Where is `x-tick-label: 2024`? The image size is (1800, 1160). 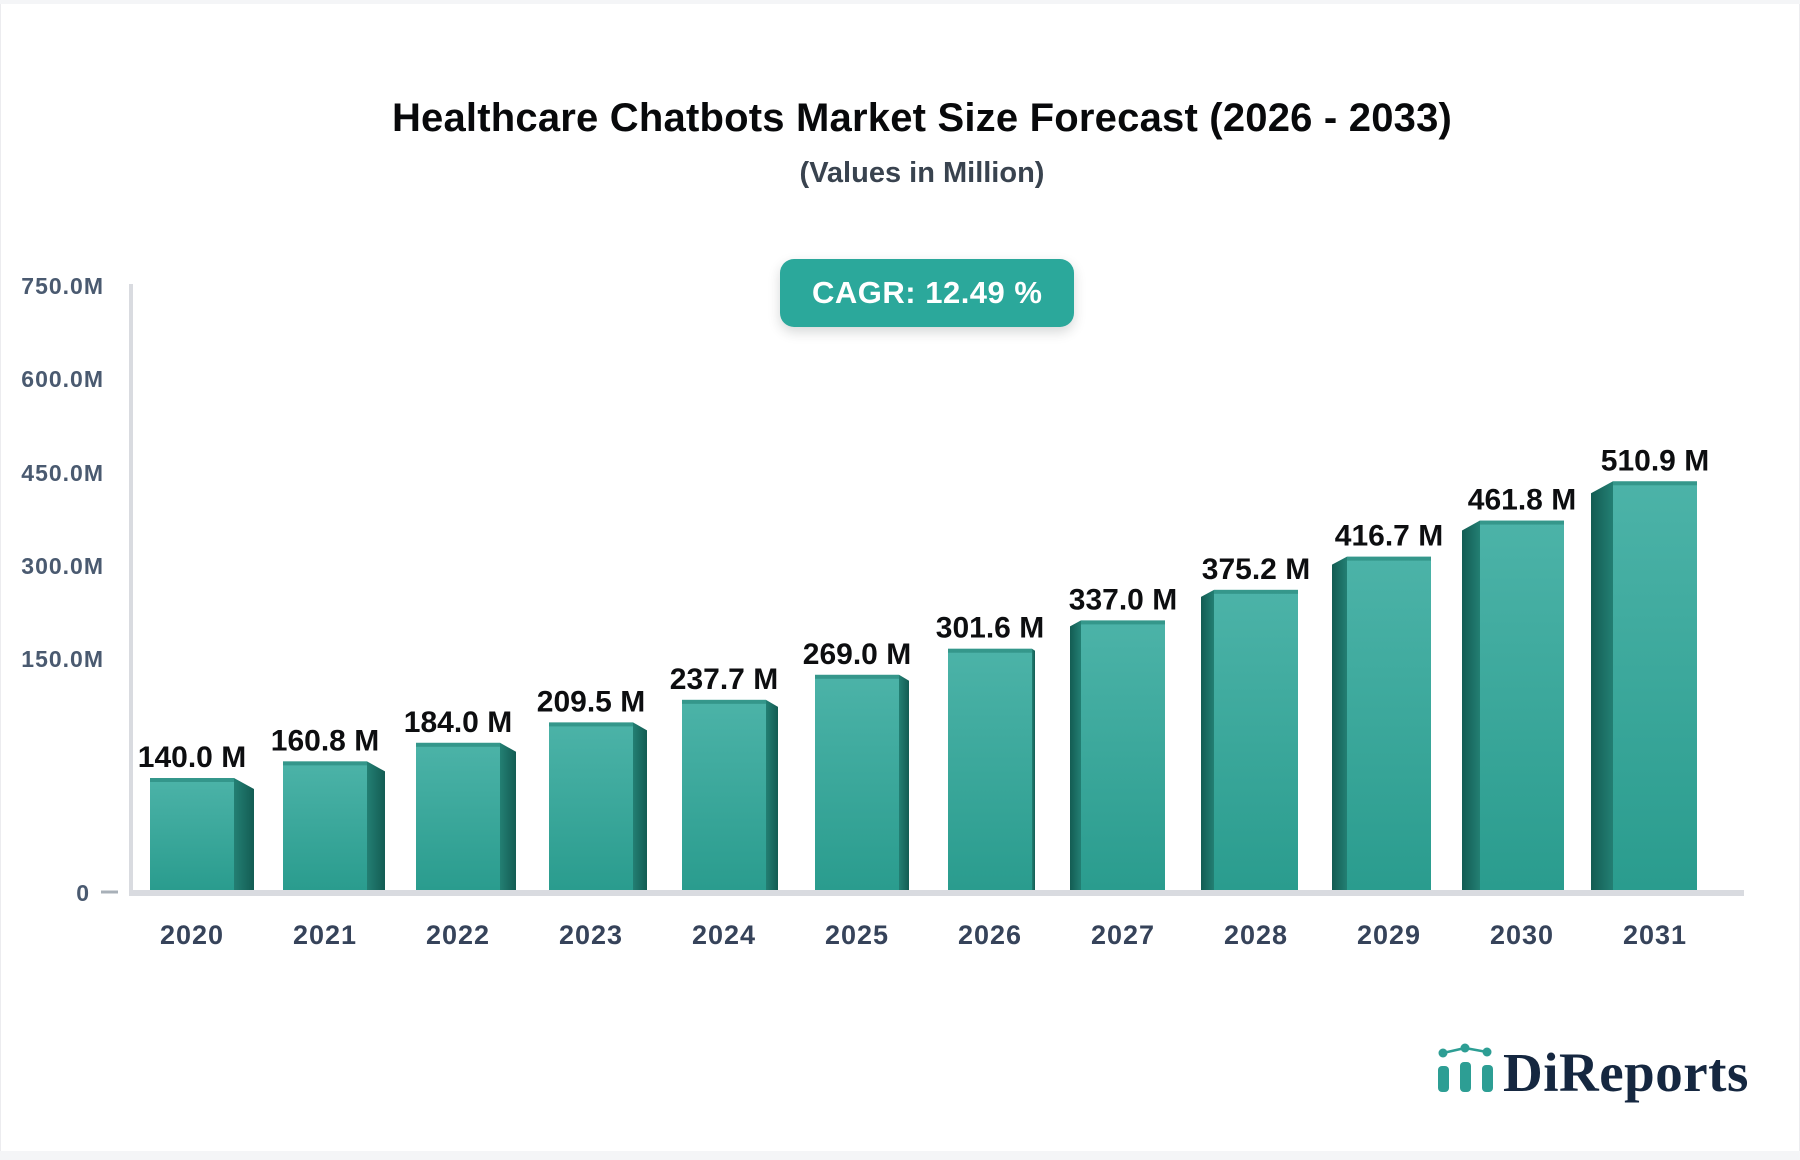 x-tick-label: 2024 is located at coordinates (724, 935).